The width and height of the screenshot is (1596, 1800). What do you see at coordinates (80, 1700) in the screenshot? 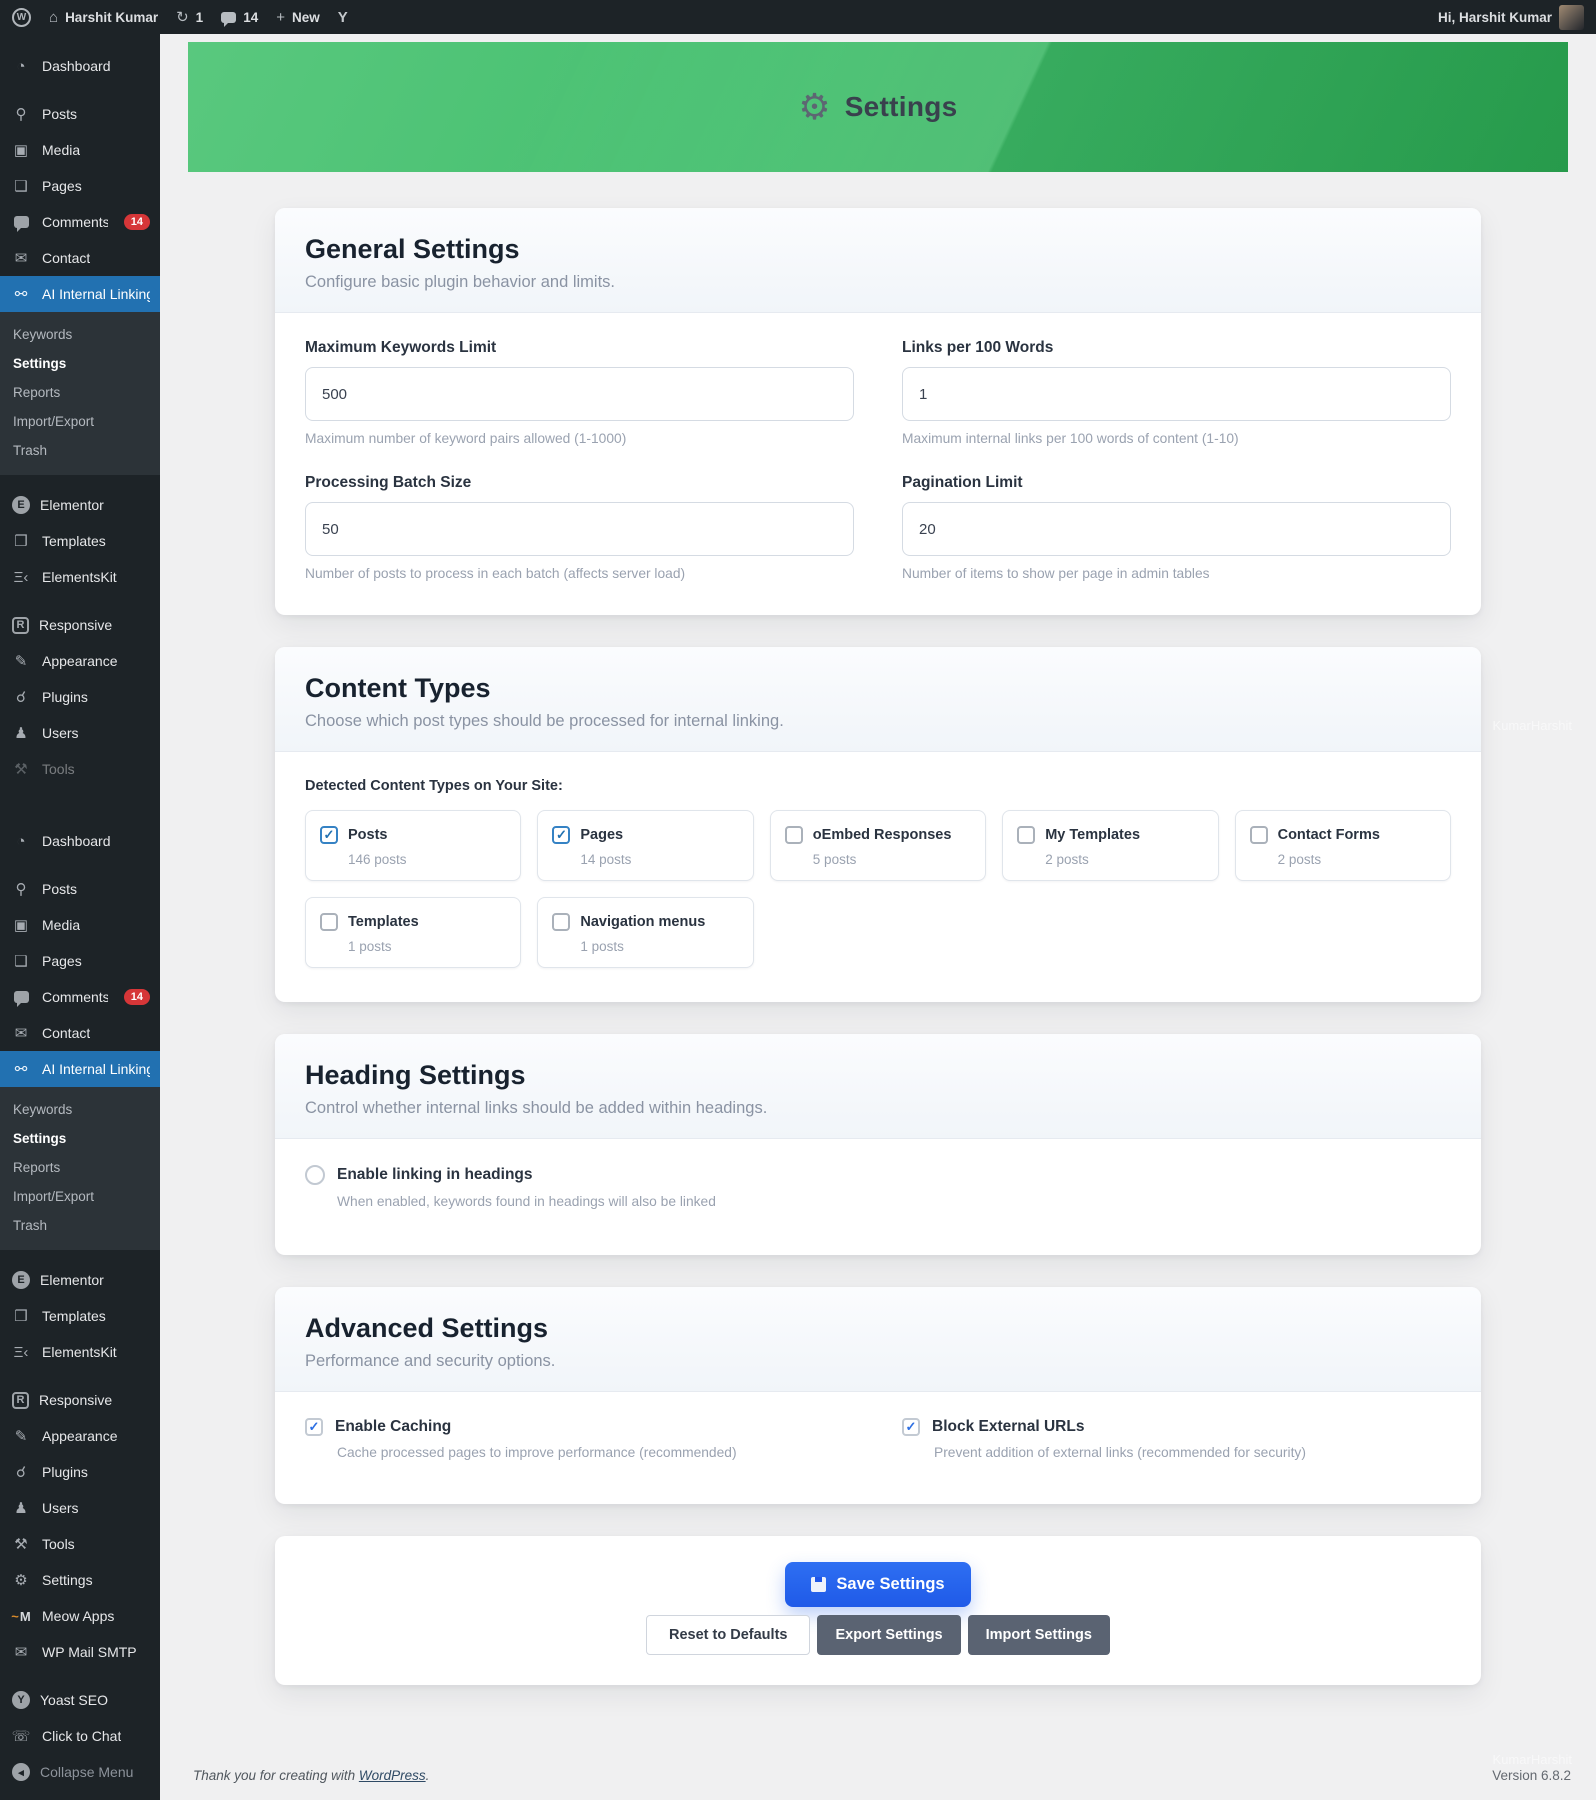
I see `sidebar-item-yoast-seo: Y Yoast SEO` at bounding box center [80, 1700].